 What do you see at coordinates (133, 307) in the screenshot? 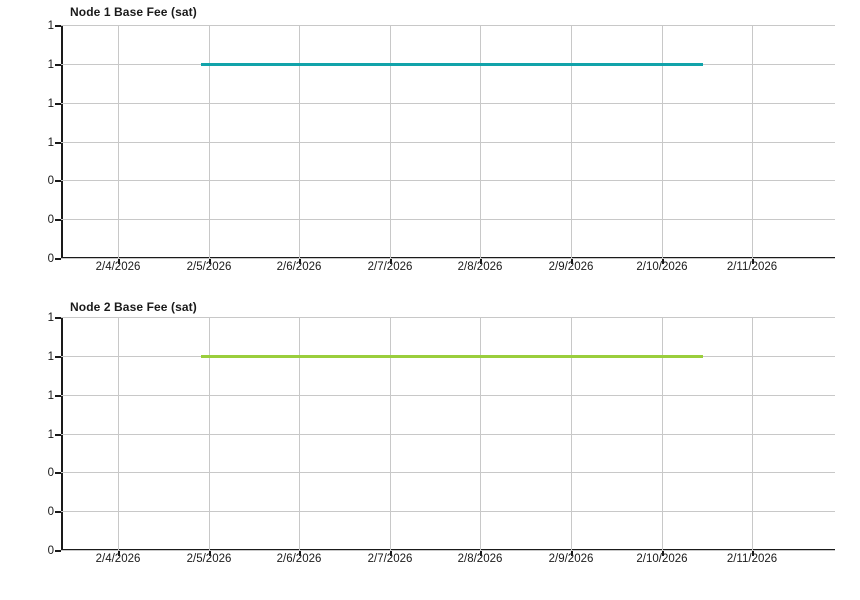
I see `chart-title: Node 2 Base Fee (sat)` at bounding box center [133, 307].